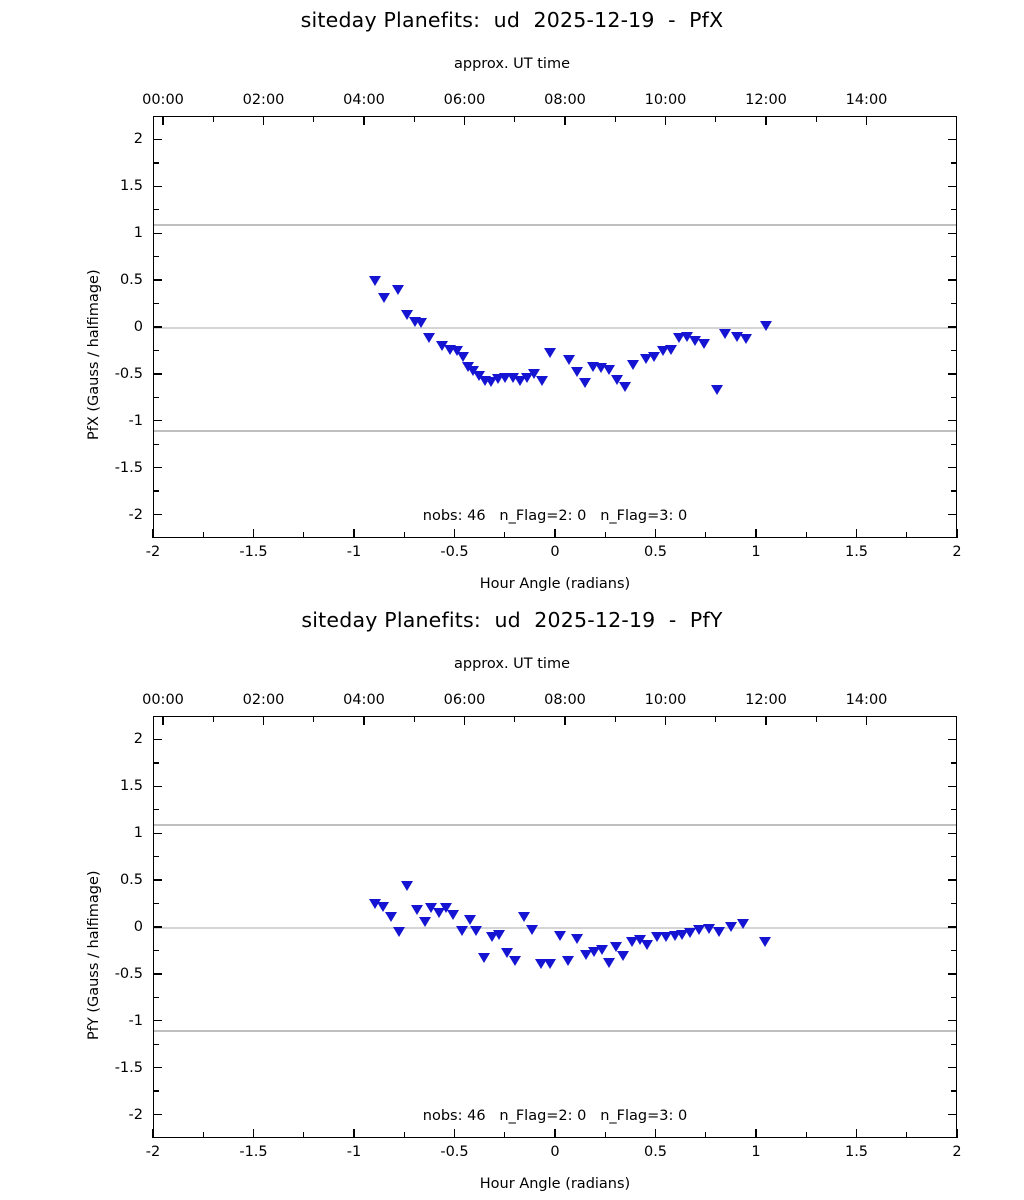  Describe the element at coordinates (756, 552) in the screenshot. I see `x-tick-label-pfx: 1` at that location.